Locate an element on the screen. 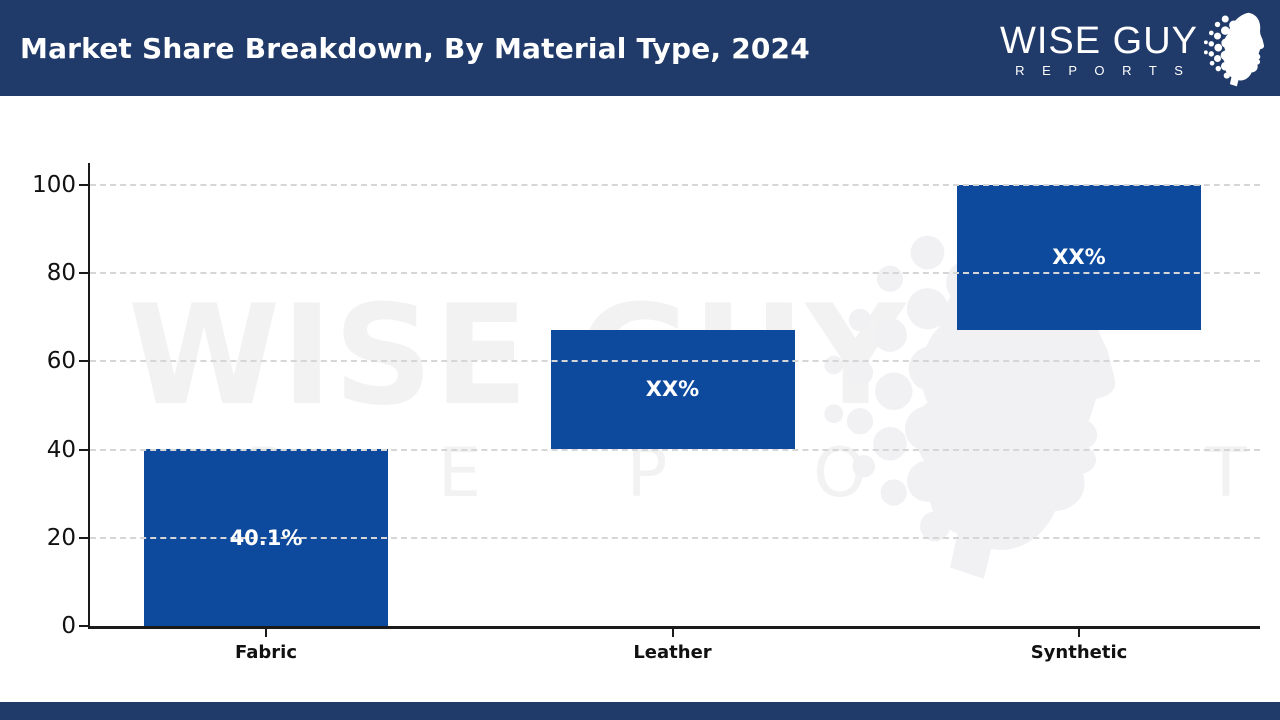  brand-logo-text: WISE GUY R E P O R T S is located at coordinates (1098, 49).